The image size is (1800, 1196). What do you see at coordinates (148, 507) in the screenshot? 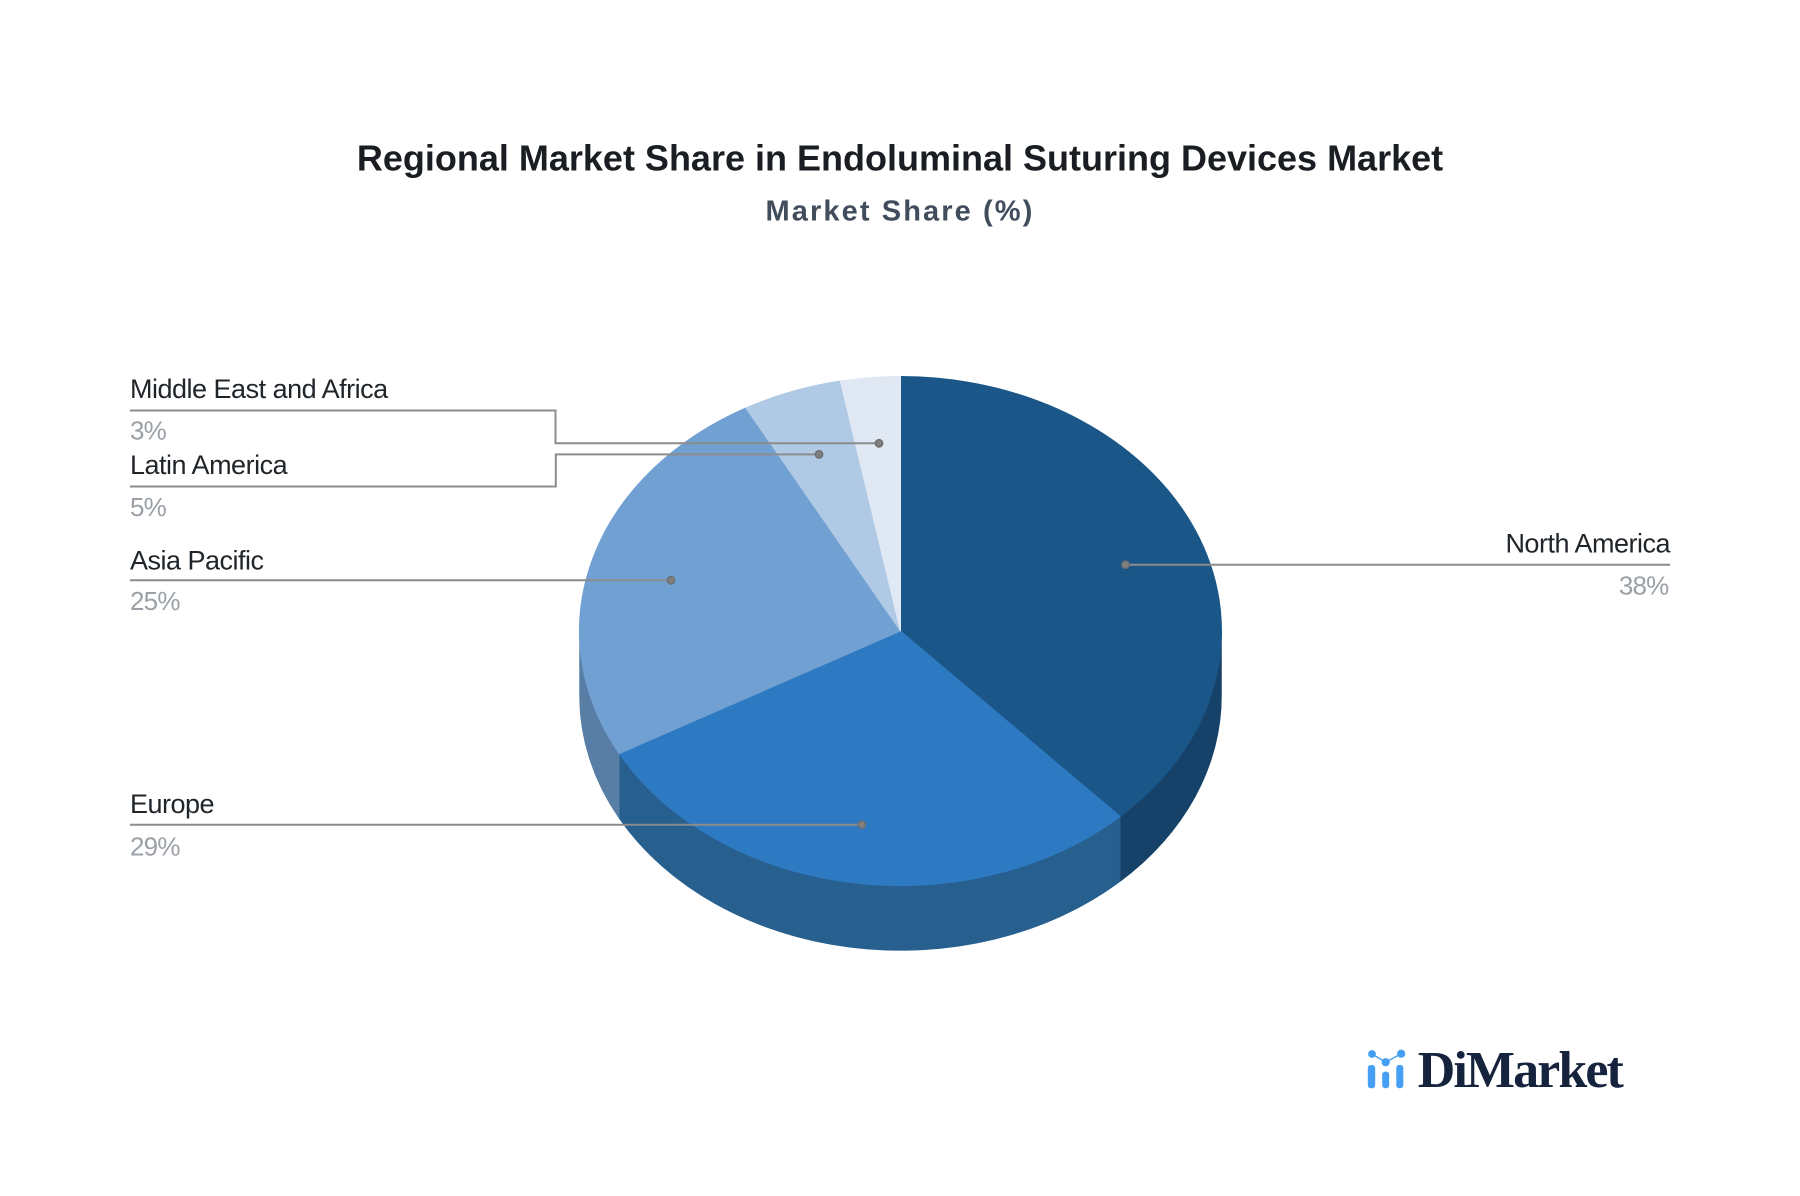
I see `svg-text: 5%` at bounding box center [148, 507].